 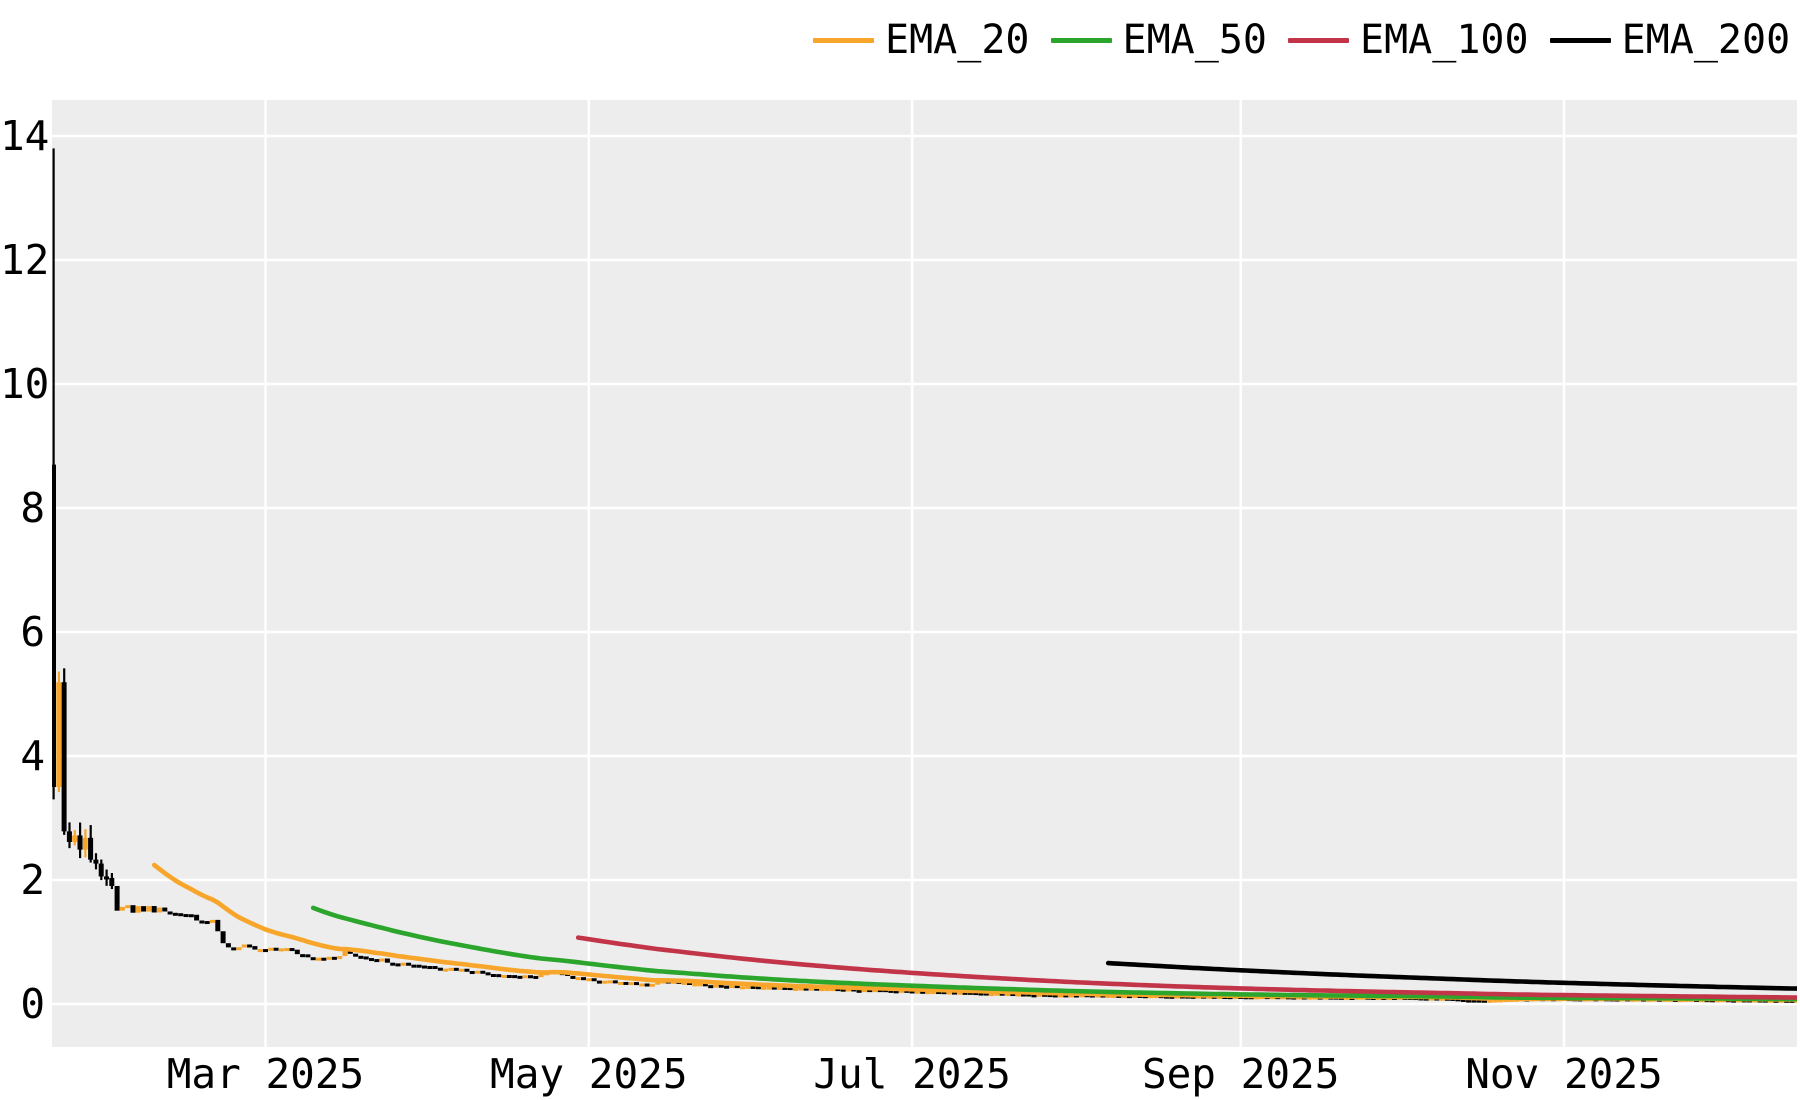 What do you see at coordinates (1081, 40) in the screenshot?
I see `legend-swatch-ema50-line` at bounding box center [1081, 40].